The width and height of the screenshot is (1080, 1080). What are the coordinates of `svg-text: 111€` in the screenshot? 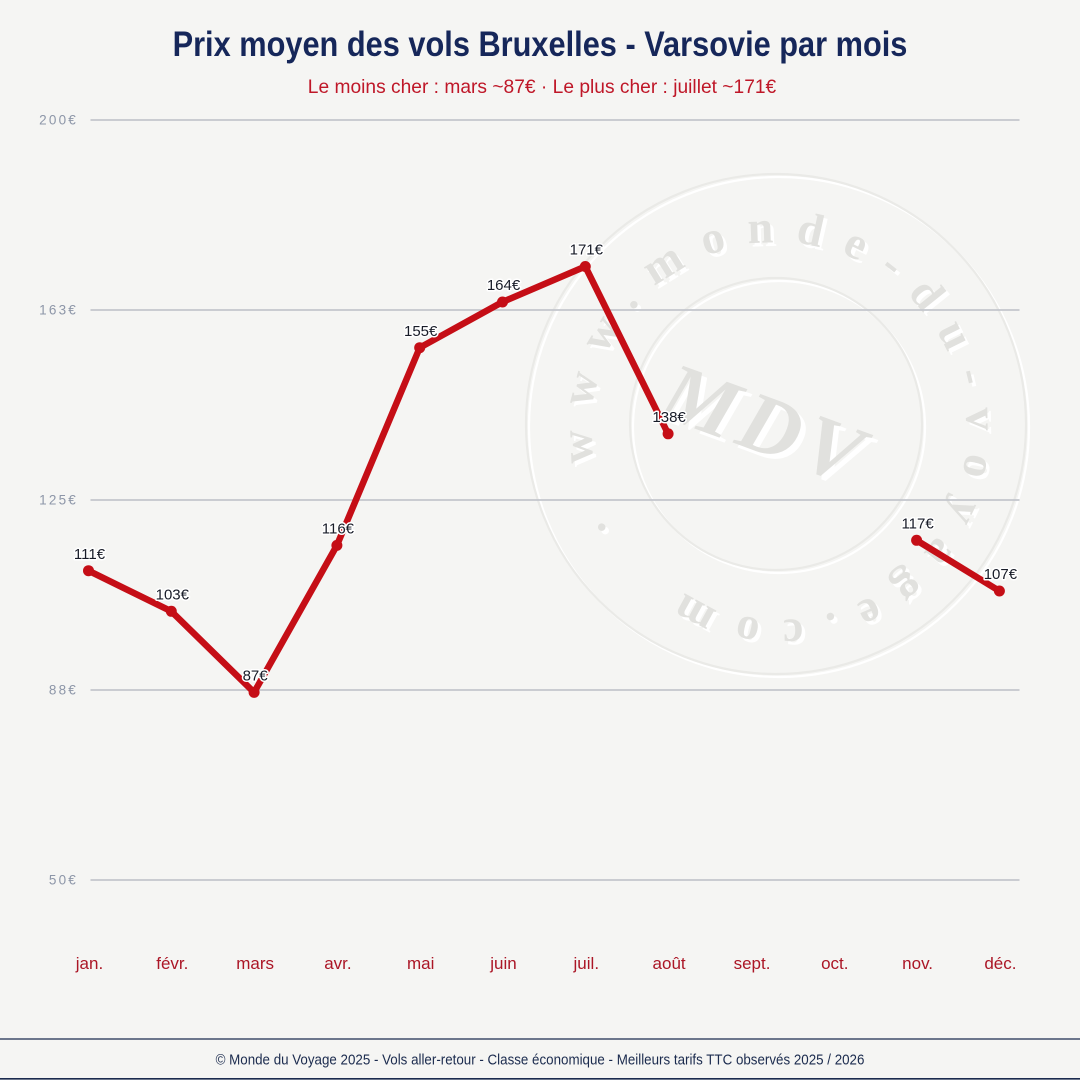 It's located at (90, 554).